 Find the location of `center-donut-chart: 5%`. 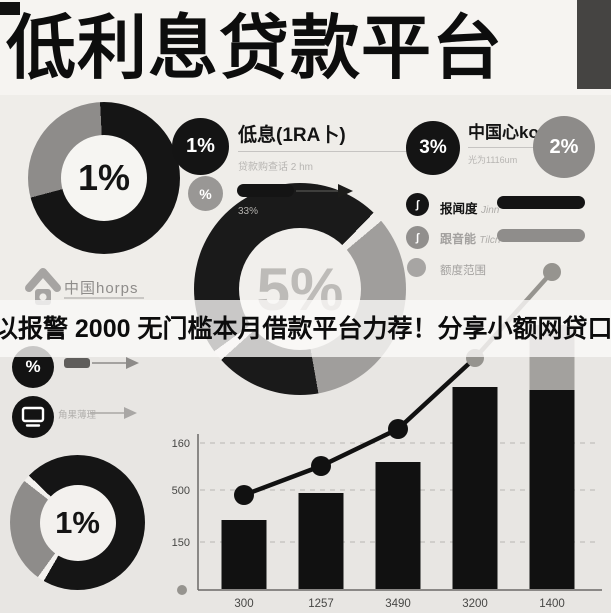

center-donut-chart: 5% is located at coordinates (300, 289).